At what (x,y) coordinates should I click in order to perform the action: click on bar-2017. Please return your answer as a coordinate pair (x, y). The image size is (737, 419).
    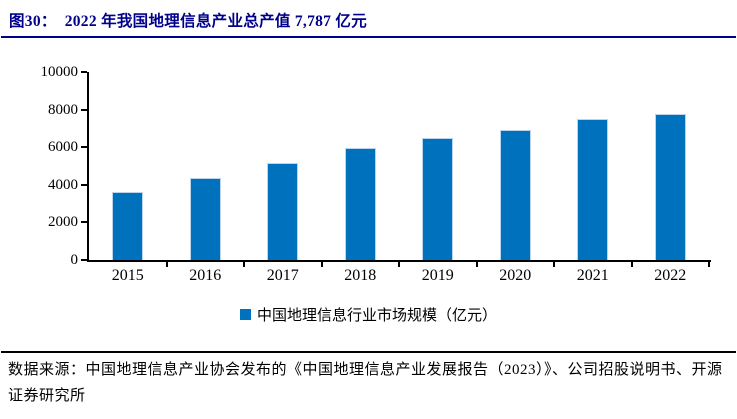
    Looking at the image, I should click on (283, 211).